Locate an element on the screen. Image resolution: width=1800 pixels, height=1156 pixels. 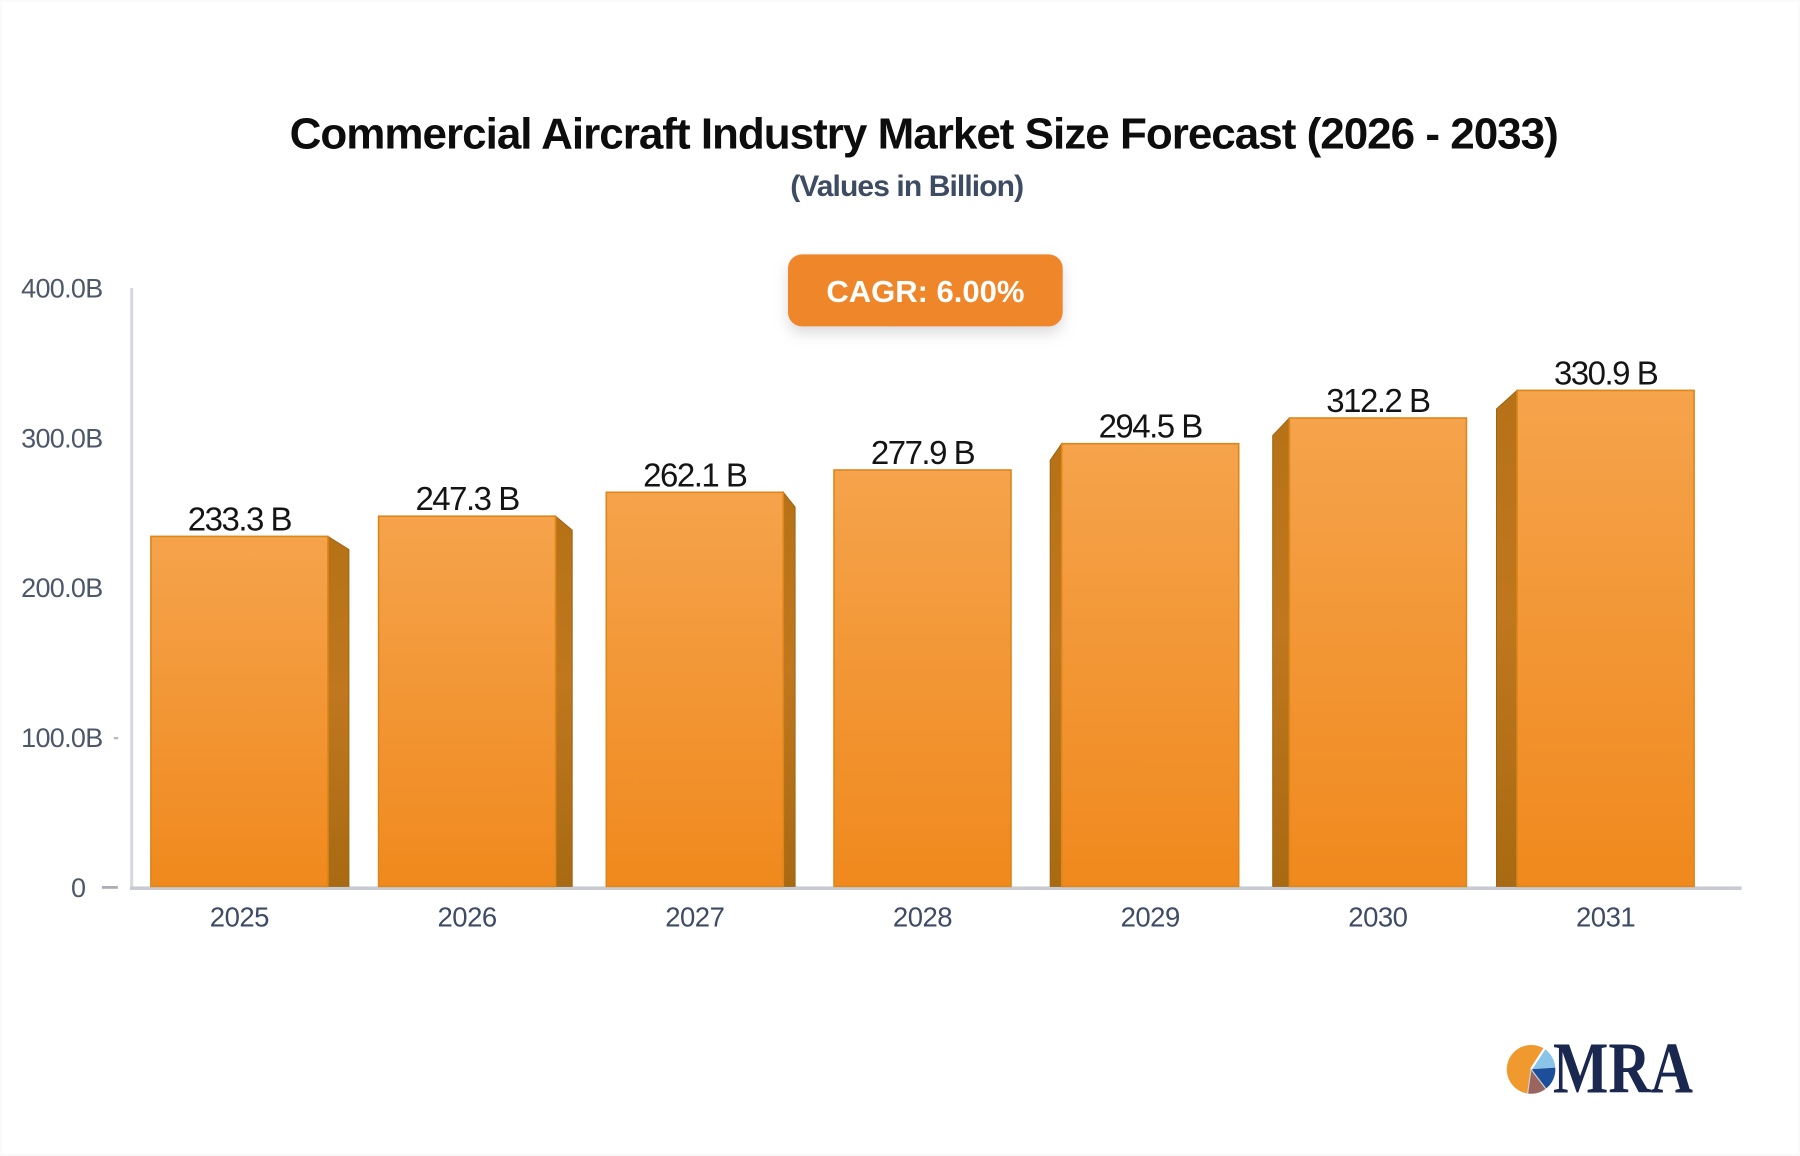
svg-text: 247.3 B is located at coordinates (467, 498).